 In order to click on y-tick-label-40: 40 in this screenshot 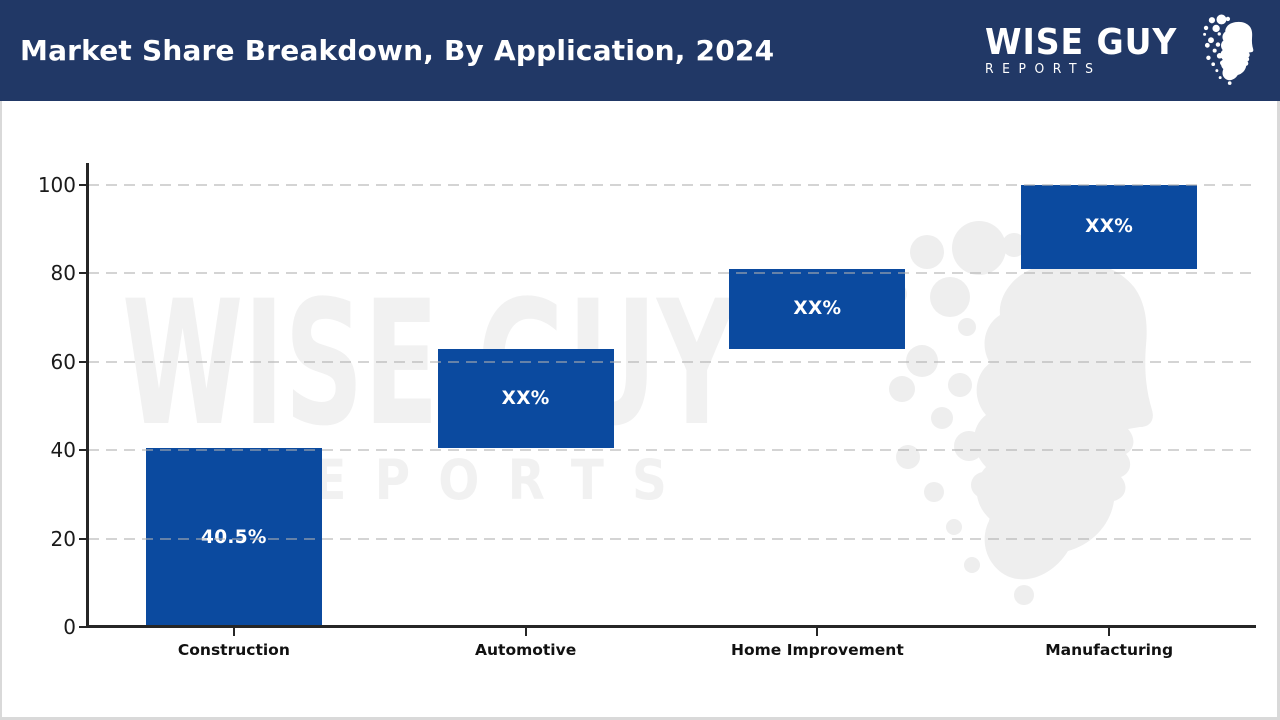, I will do `click(63, 450)`.